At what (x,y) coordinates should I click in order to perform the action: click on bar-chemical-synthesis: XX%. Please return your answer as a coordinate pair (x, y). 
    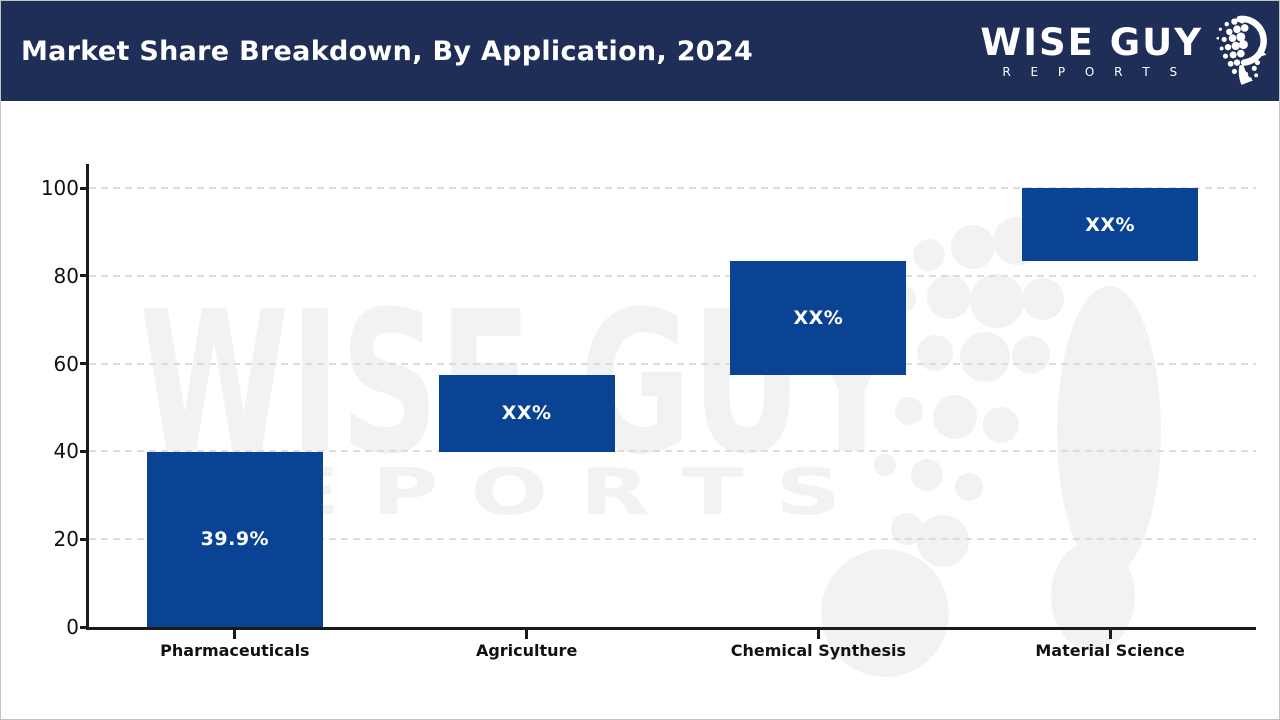
    Looking at the image, I should click on (818, 318).